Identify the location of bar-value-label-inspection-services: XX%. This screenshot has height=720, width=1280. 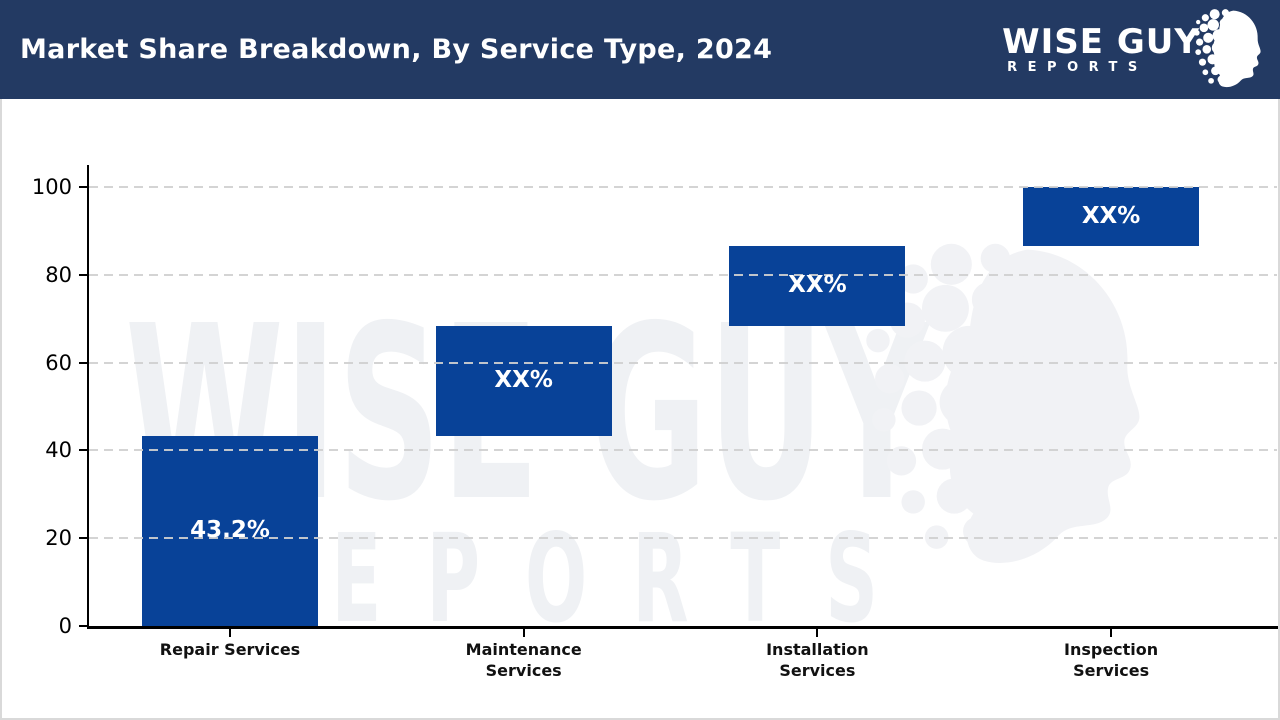
(1111, 215).